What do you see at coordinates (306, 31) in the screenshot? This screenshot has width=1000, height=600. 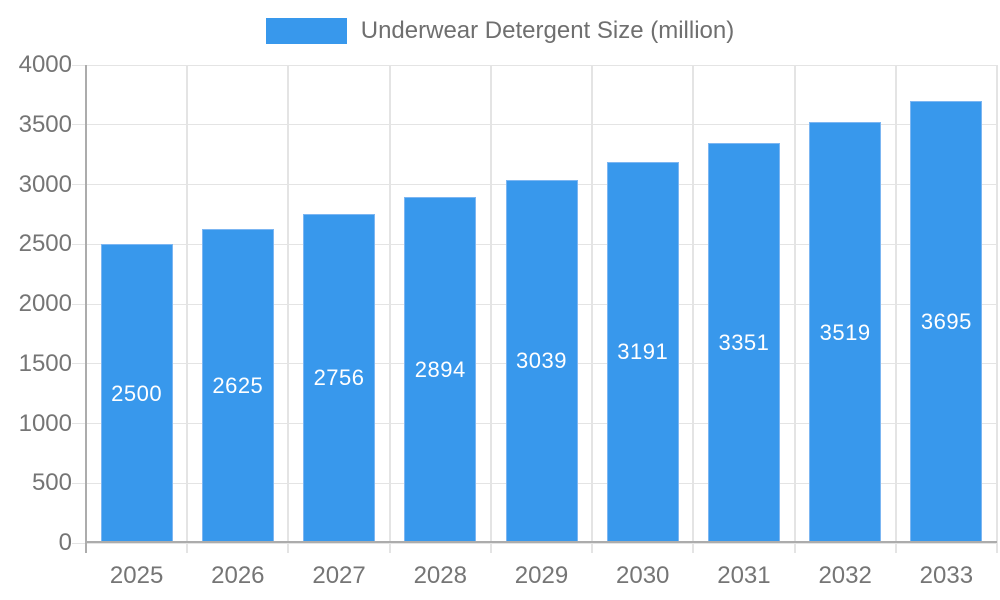 I see `legend-swatch` at bounding box center [306, 31].